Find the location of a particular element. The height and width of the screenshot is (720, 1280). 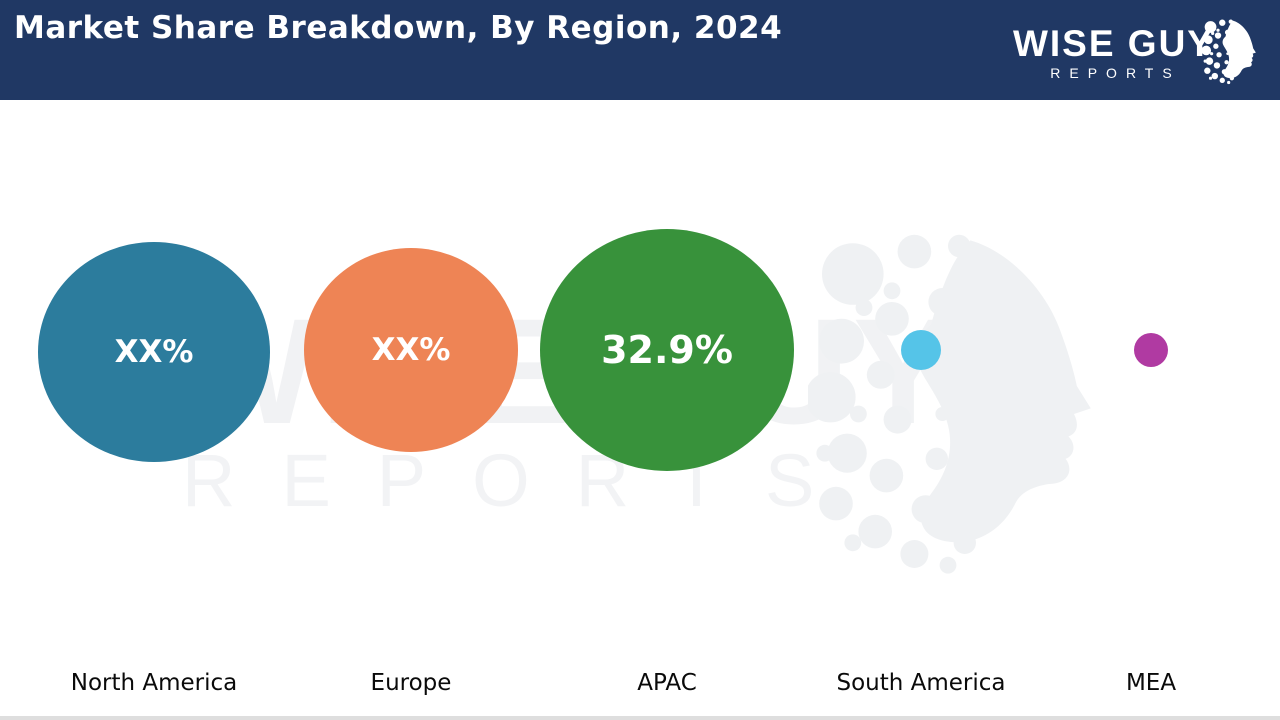

bubble-europe: XX% is located at coordinates (411, 350).